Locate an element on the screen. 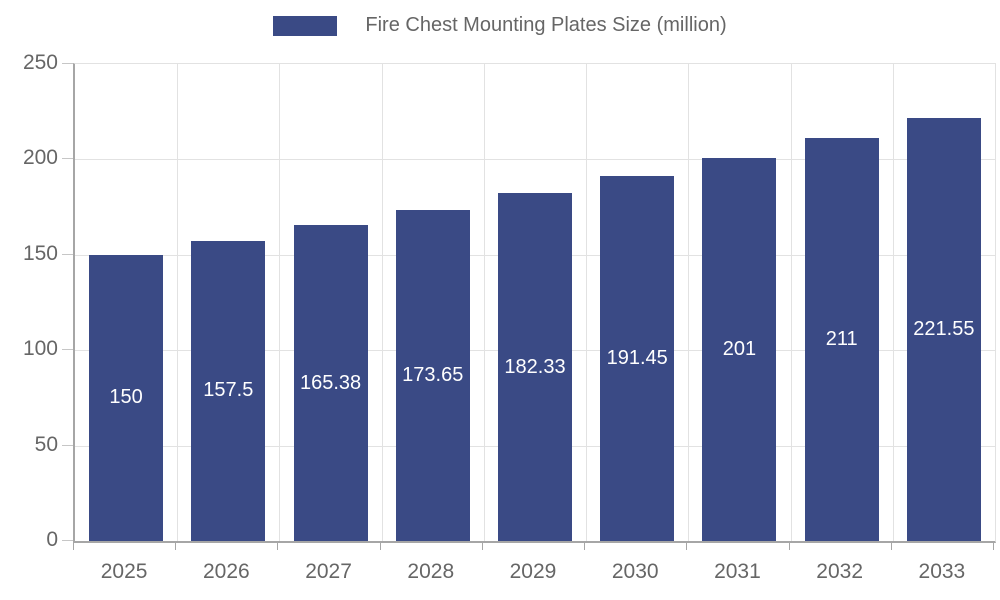 The image size is (1000, 600). bar-value-label: 182.33 is located at coordinates (535, 366).